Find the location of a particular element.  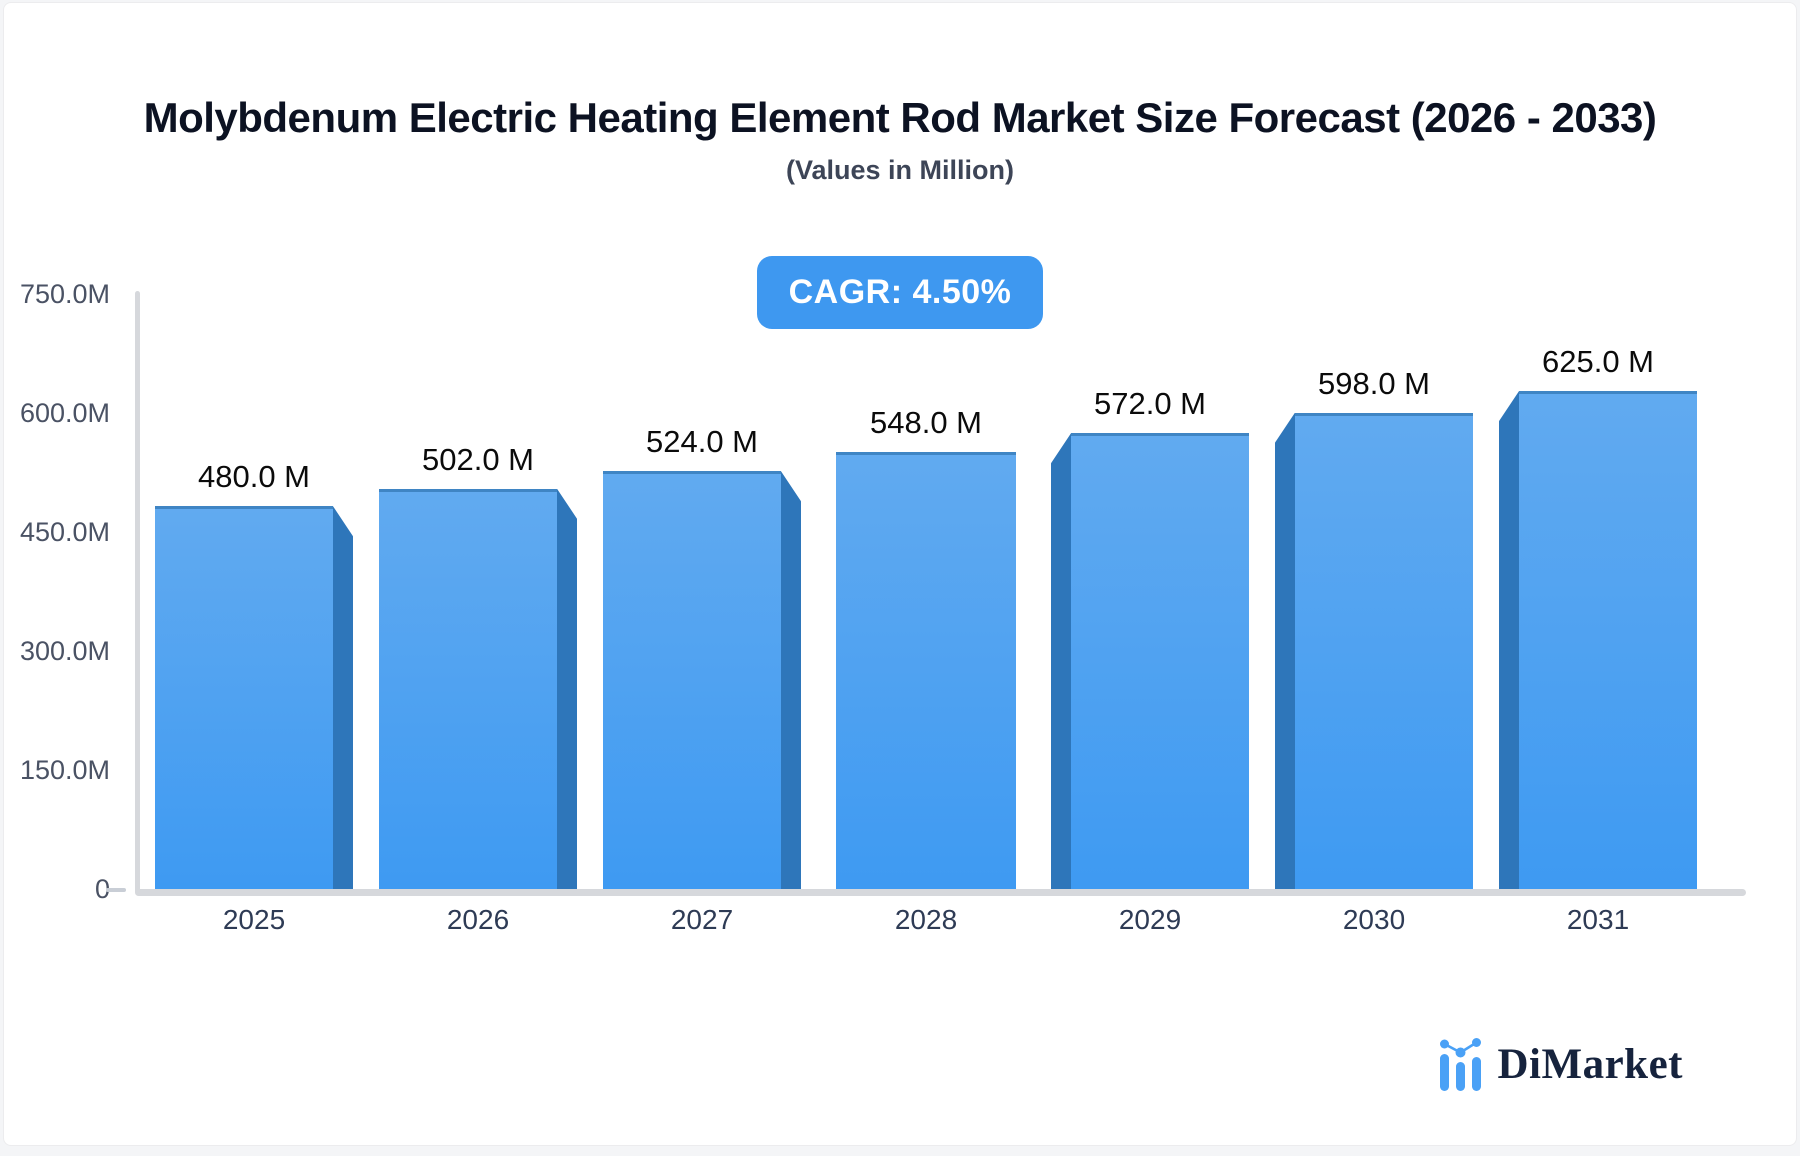

bar-chart-logo-icon is located at coordinates (1460, 1064).